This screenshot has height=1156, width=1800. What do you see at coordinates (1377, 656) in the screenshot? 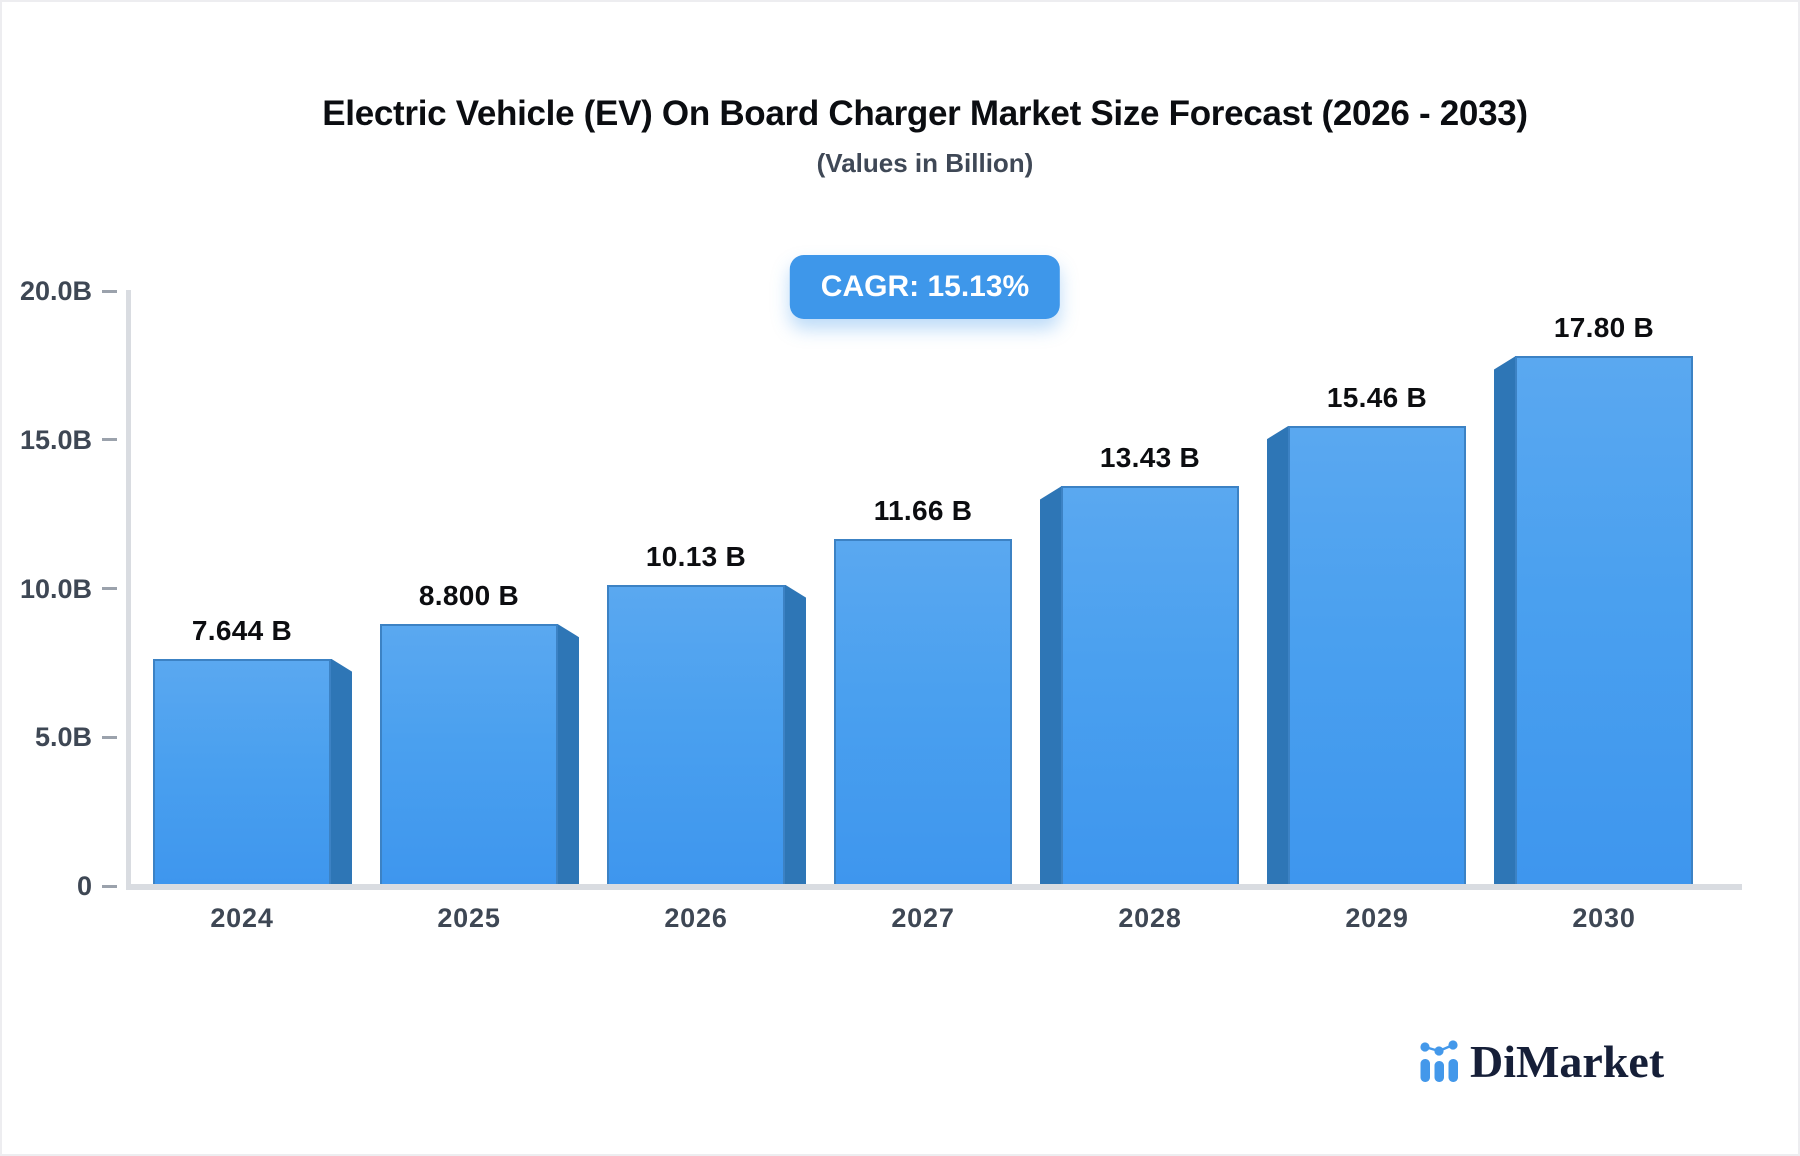
I see `bar-2029` at bounding box center [1377, 656].